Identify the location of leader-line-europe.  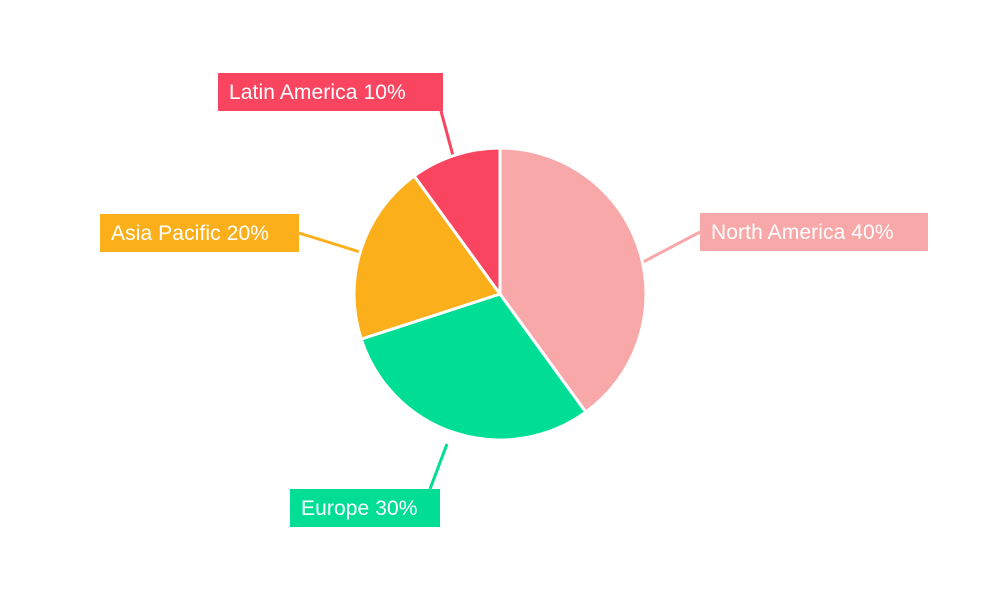
(438, 466).